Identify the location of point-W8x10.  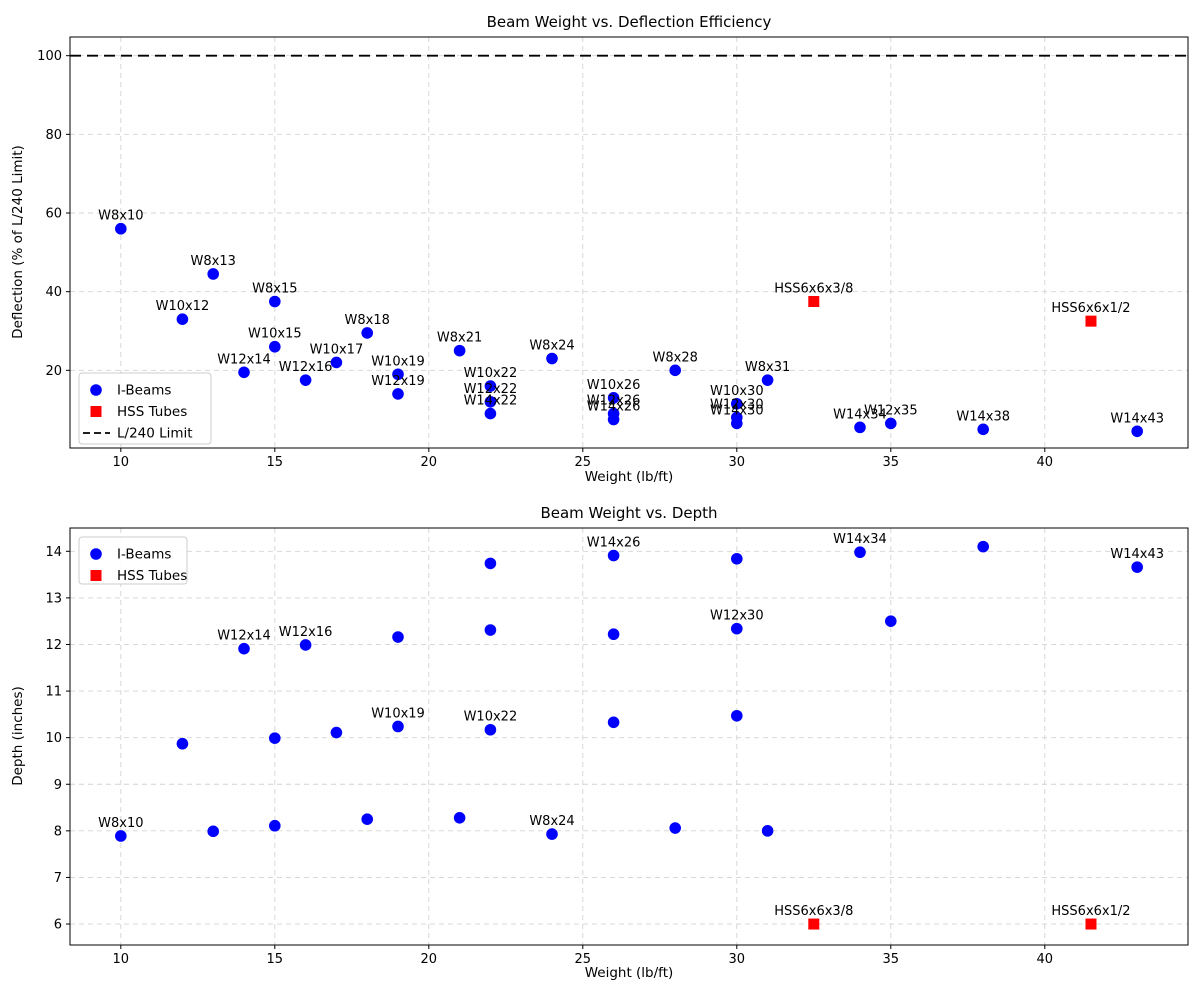
(121, 228).